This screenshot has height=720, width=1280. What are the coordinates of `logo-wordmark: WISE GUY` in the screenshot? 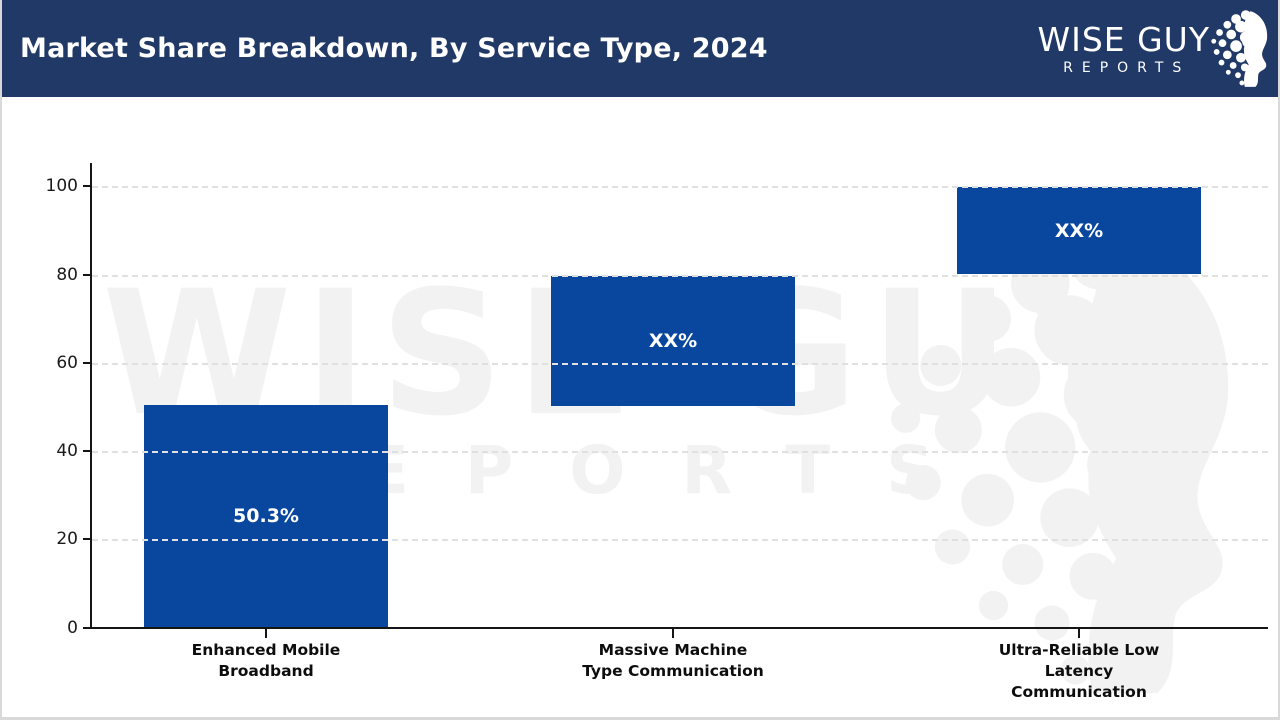 It's located at (1123, 39).